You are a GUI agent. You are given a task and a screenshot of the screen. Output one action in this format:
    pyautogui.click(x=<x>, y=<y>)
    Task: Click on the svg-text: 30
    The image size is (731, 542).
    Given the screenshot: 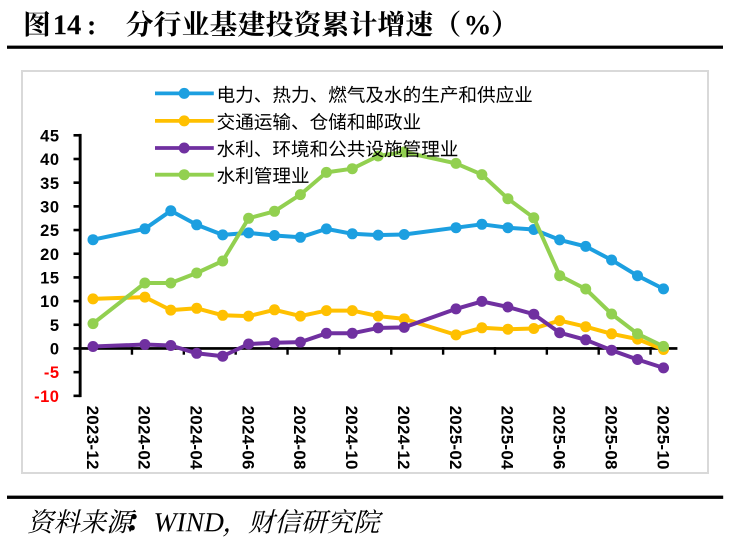 What is the action you would take?
    pyautogui.click(x=49, y=208)
    